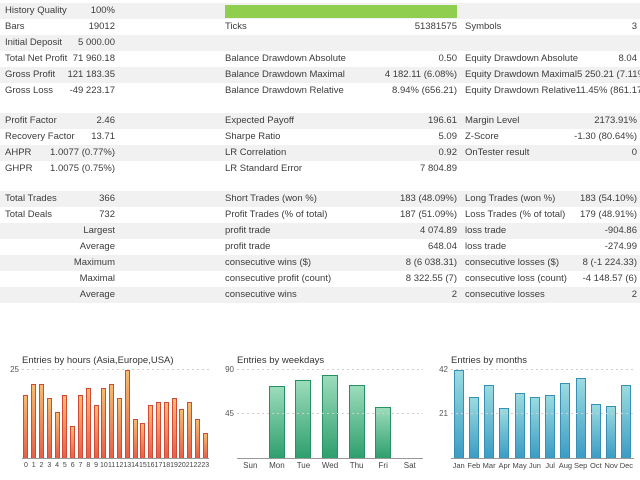 Image resolution: width=640 pixels, height=480 pixels. What do you see at coordinates (580, 465) in the screenshot?
I see `x-tick-label: Sep` at bounding box center [580, 465].